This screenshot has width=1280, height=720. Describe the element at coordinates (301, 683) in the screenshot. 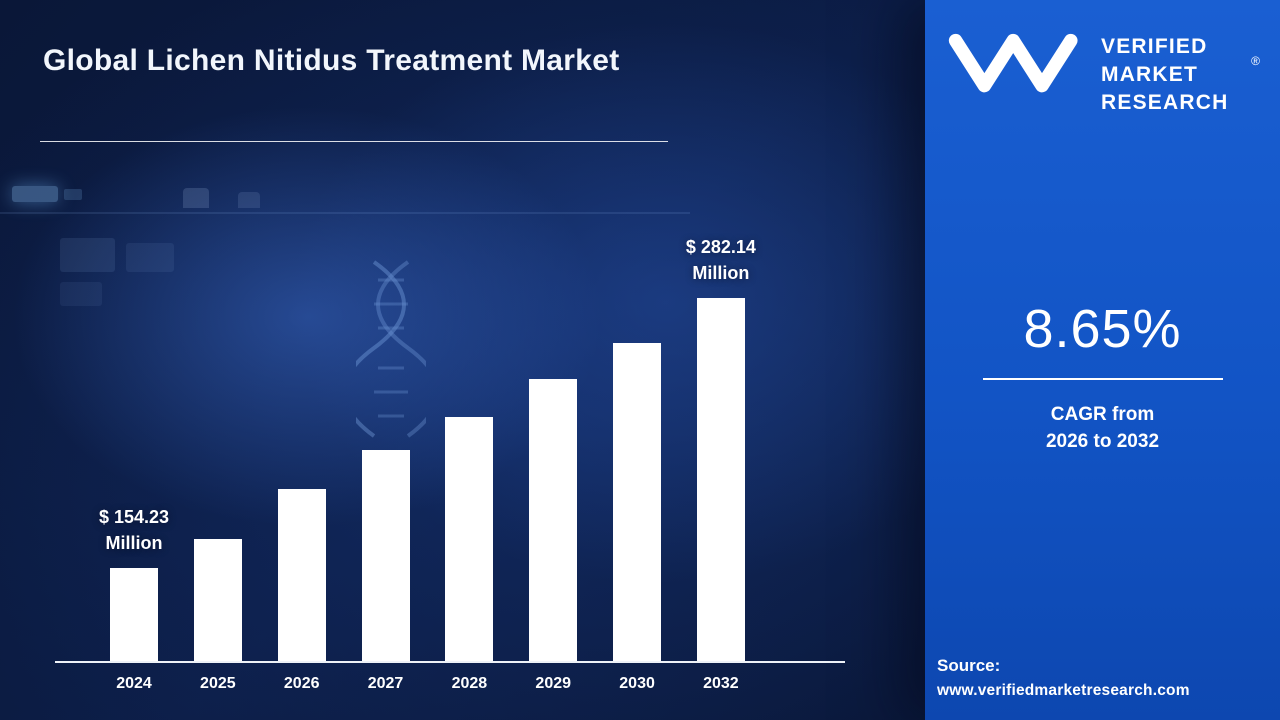

I see `x-axis-label-2026: 2026` at that location.